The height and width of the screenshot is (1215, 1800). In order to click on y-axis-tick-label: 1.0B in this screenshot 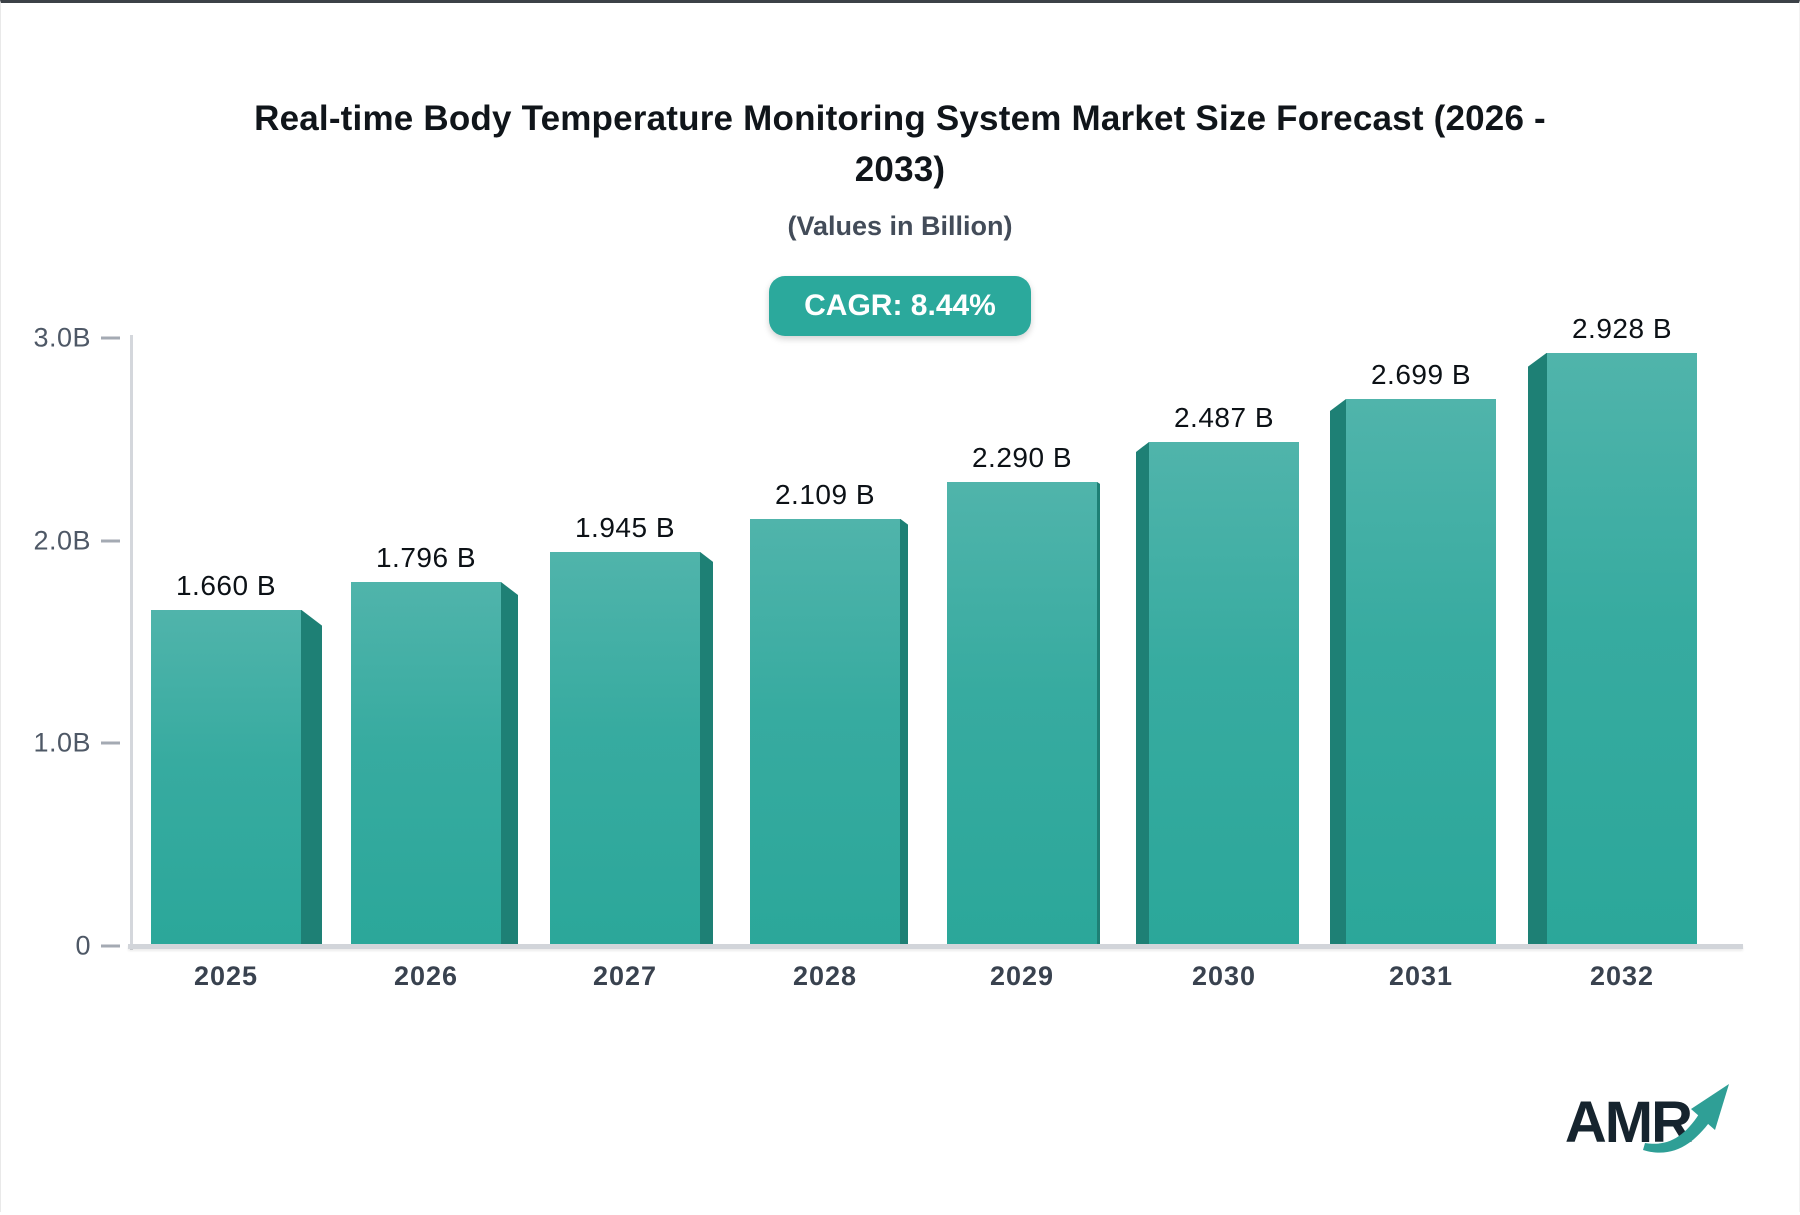, I will do `click(62, 742)`.